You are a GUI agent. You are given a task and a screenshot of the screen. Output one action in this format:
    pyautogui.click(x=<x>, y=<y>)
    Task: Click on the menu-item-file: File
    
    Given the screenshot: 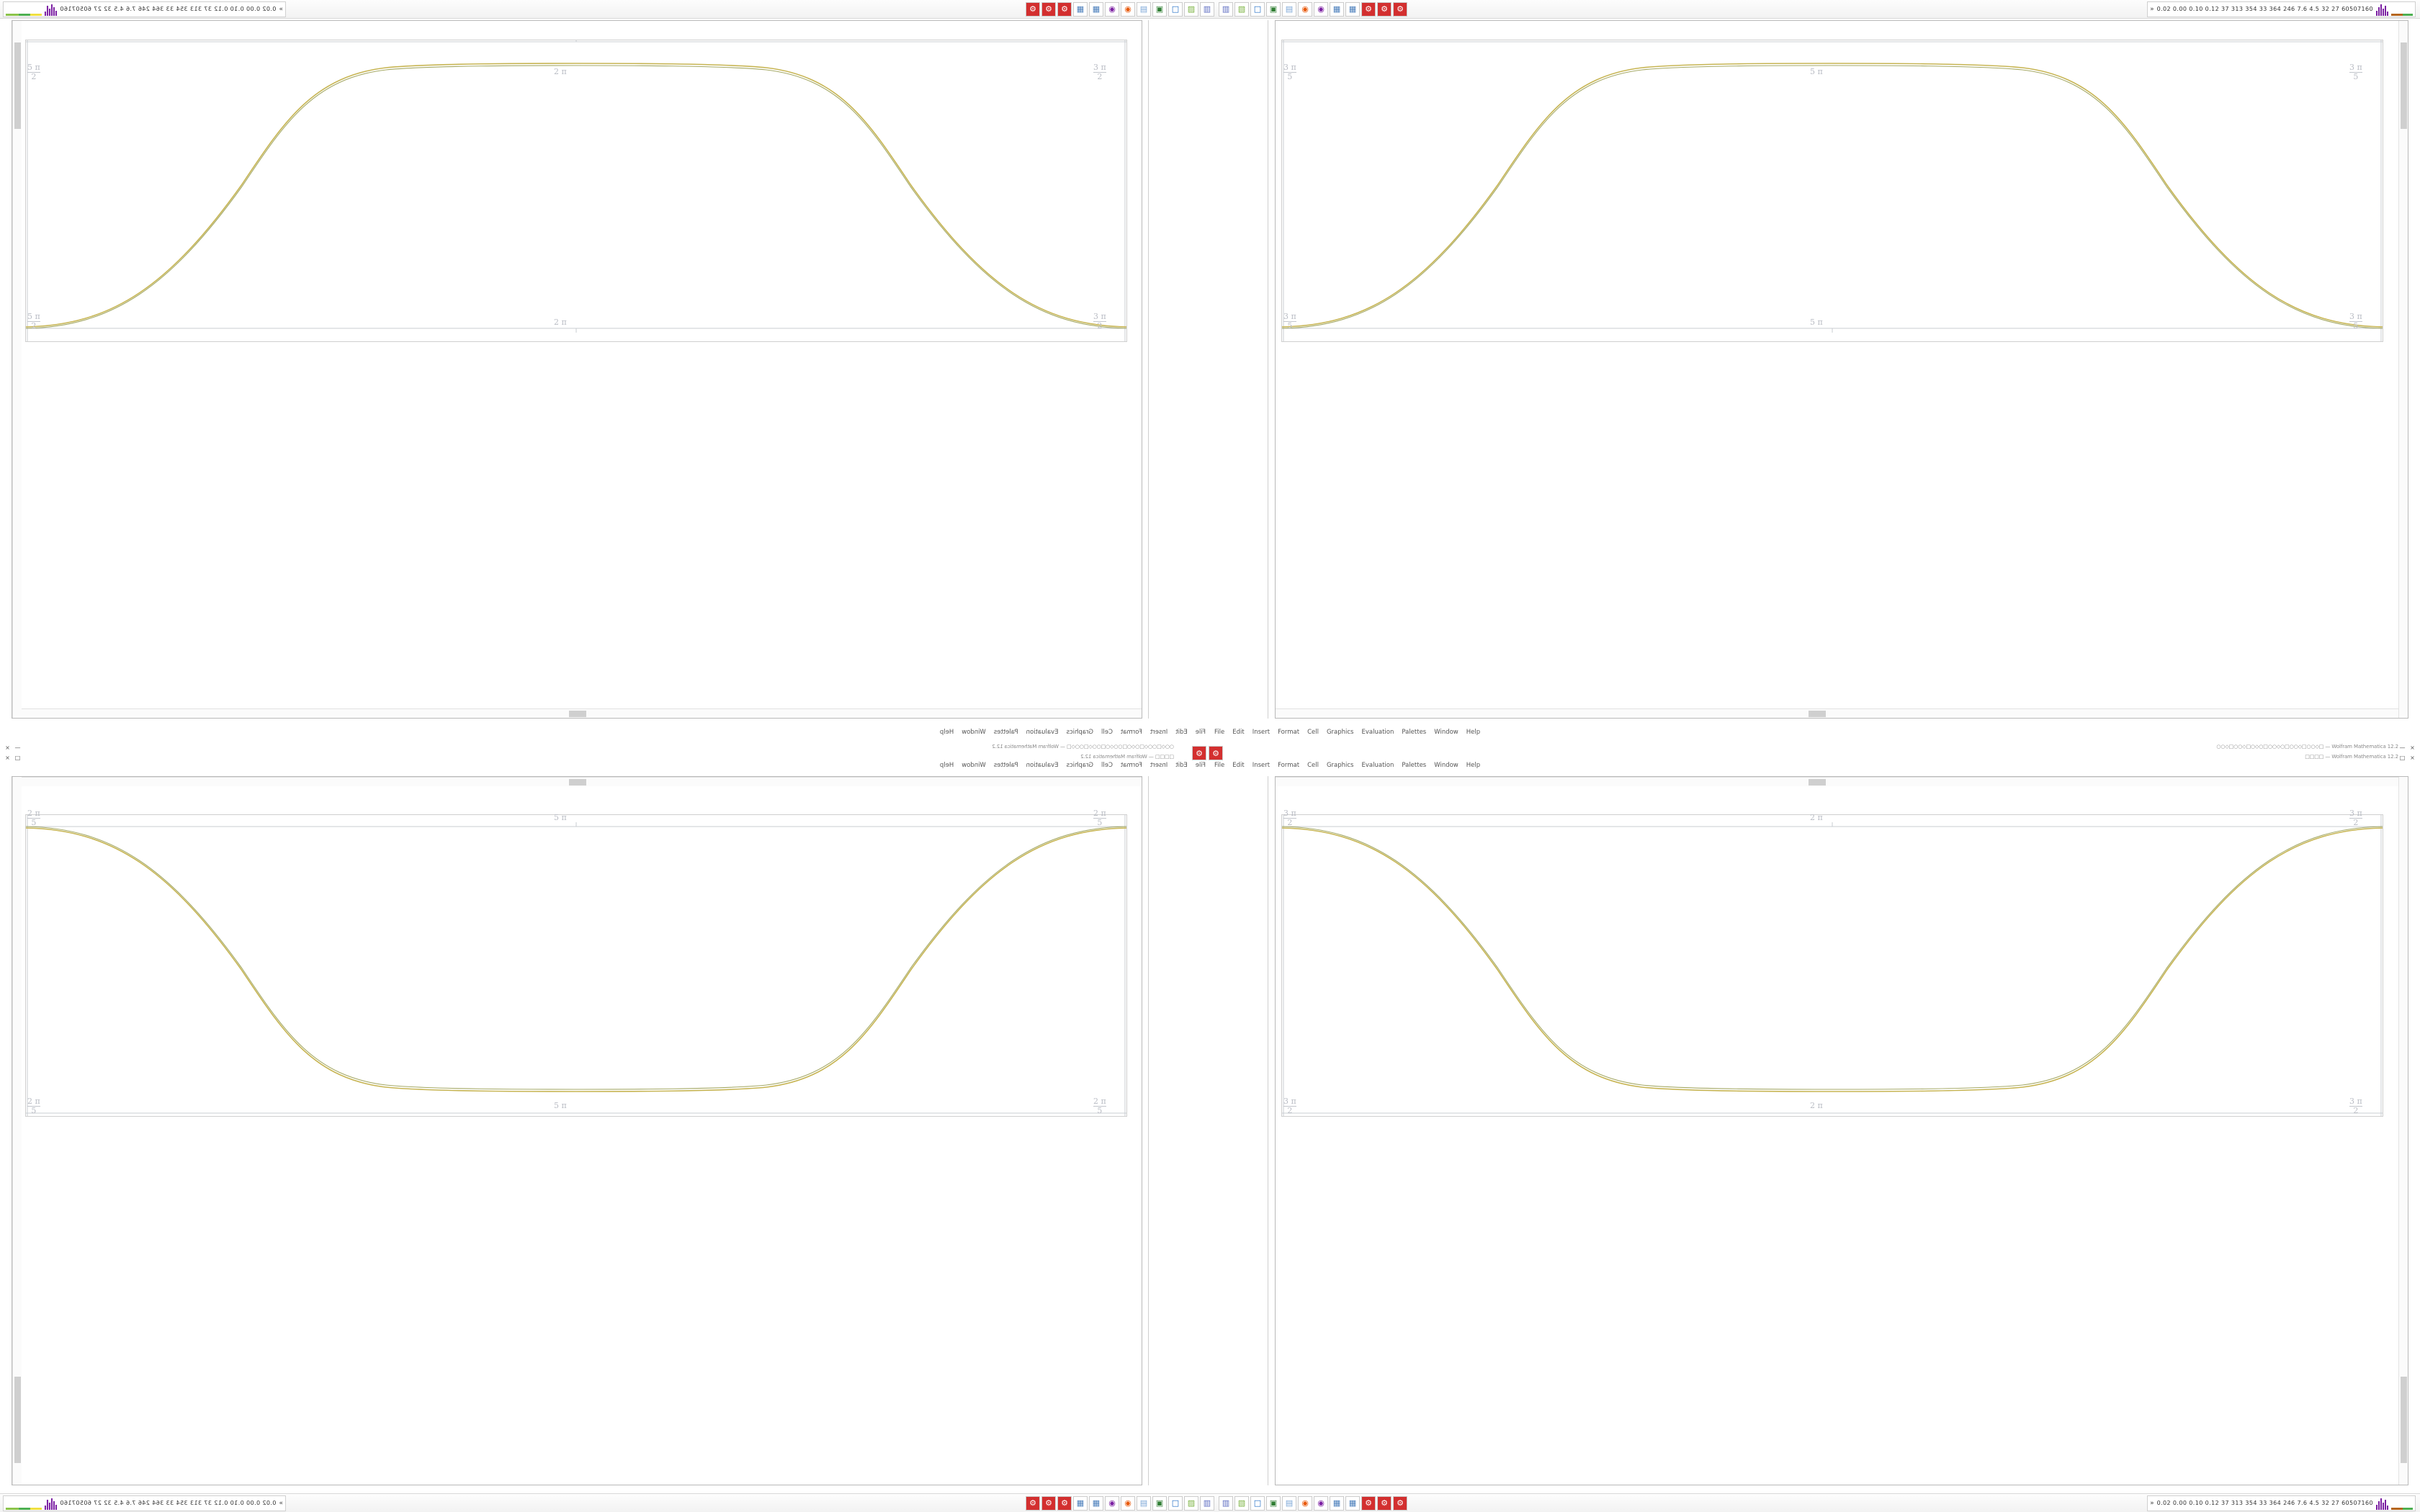 What is the action you would take?
    pyautogui.click(x=1219, y=732)
    